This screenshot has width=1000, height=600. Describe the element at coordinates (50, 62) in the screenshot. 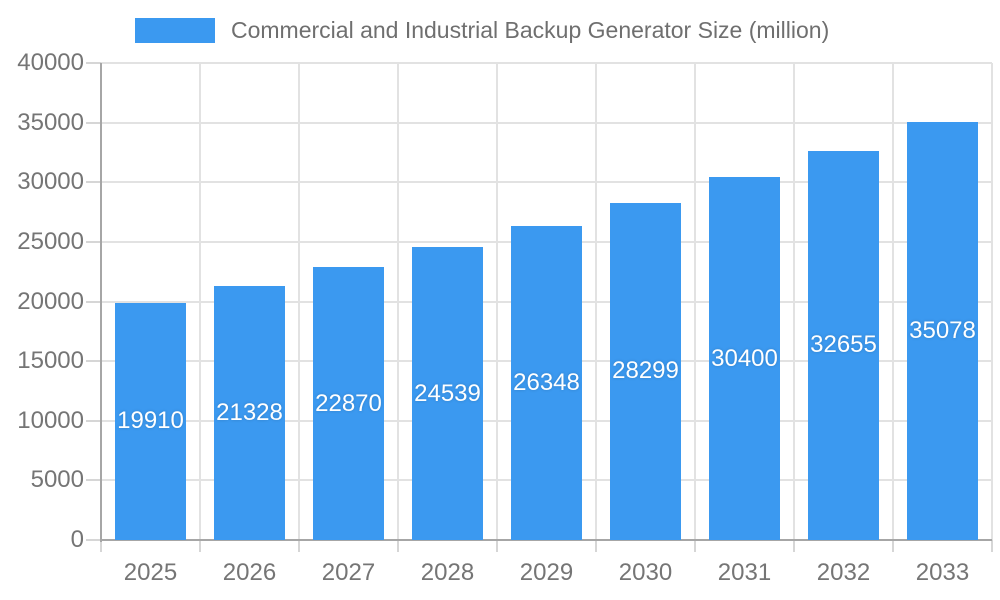

I see `y-axis-tick-label: 40000` at that location.